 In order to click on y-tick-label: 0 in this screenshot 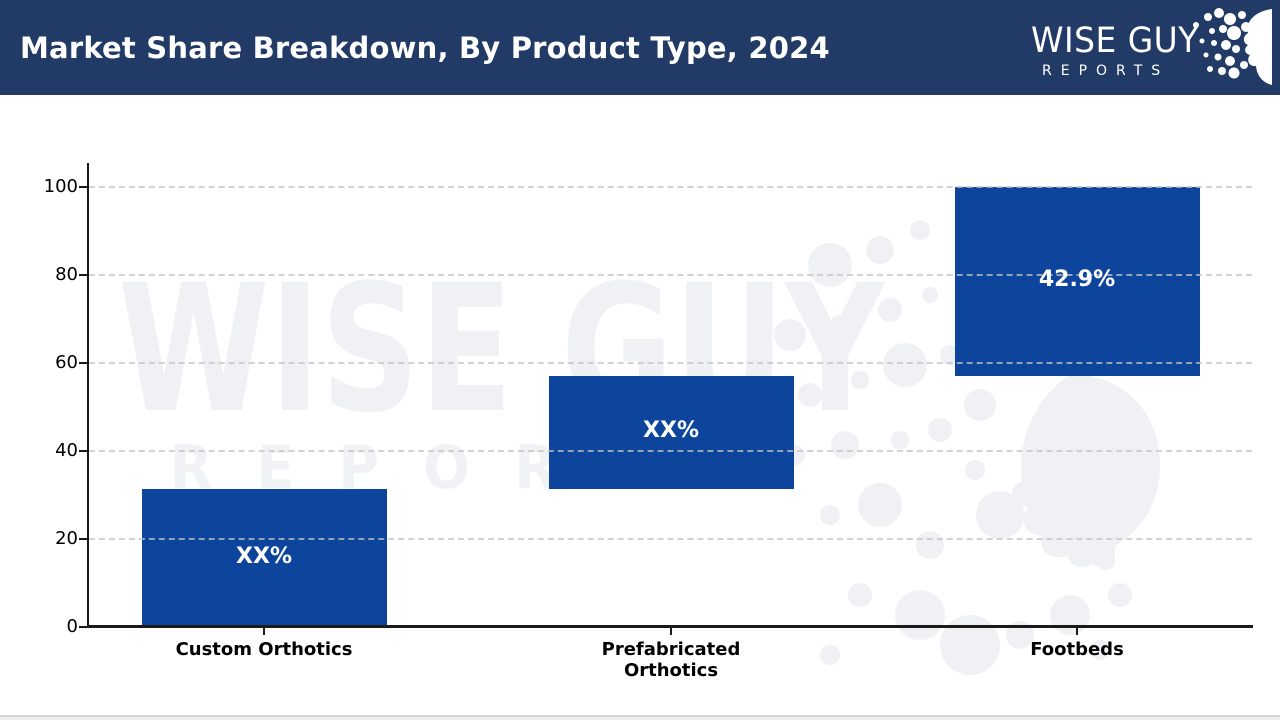, I will do `click(72, 626)`.